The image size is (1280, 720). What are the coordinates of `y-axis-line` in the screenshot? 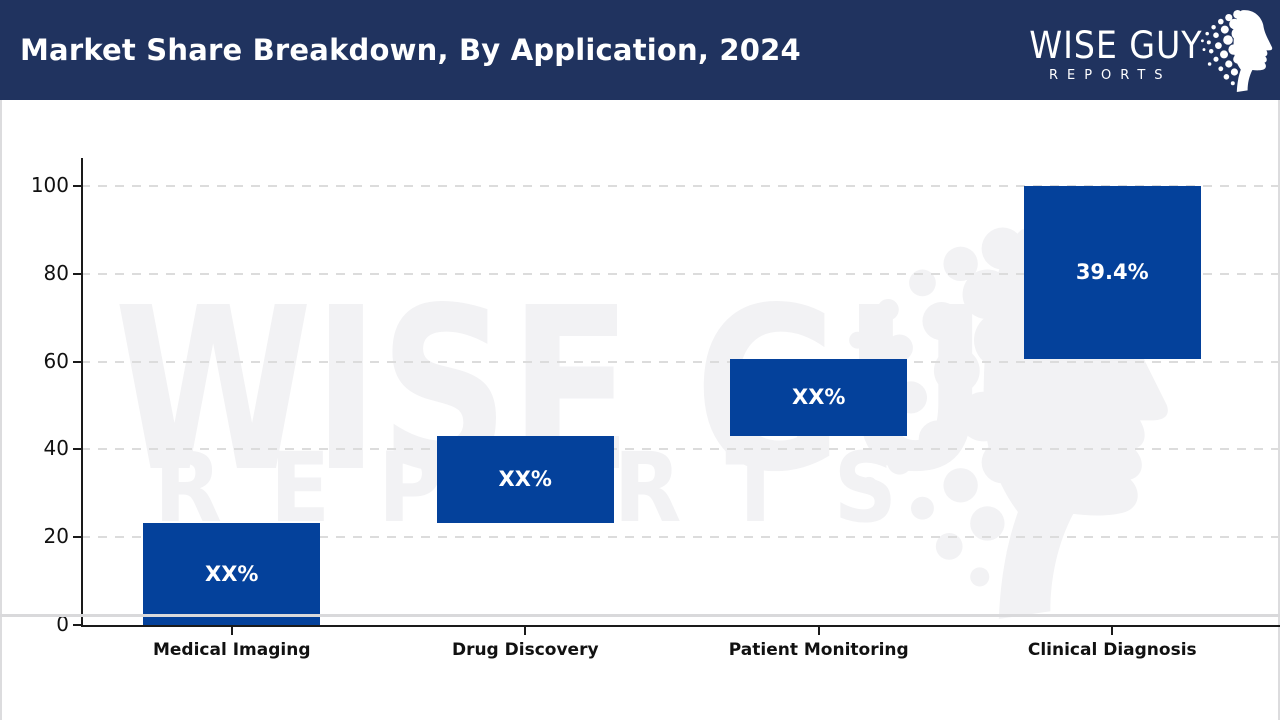 It's located at (82, 392).